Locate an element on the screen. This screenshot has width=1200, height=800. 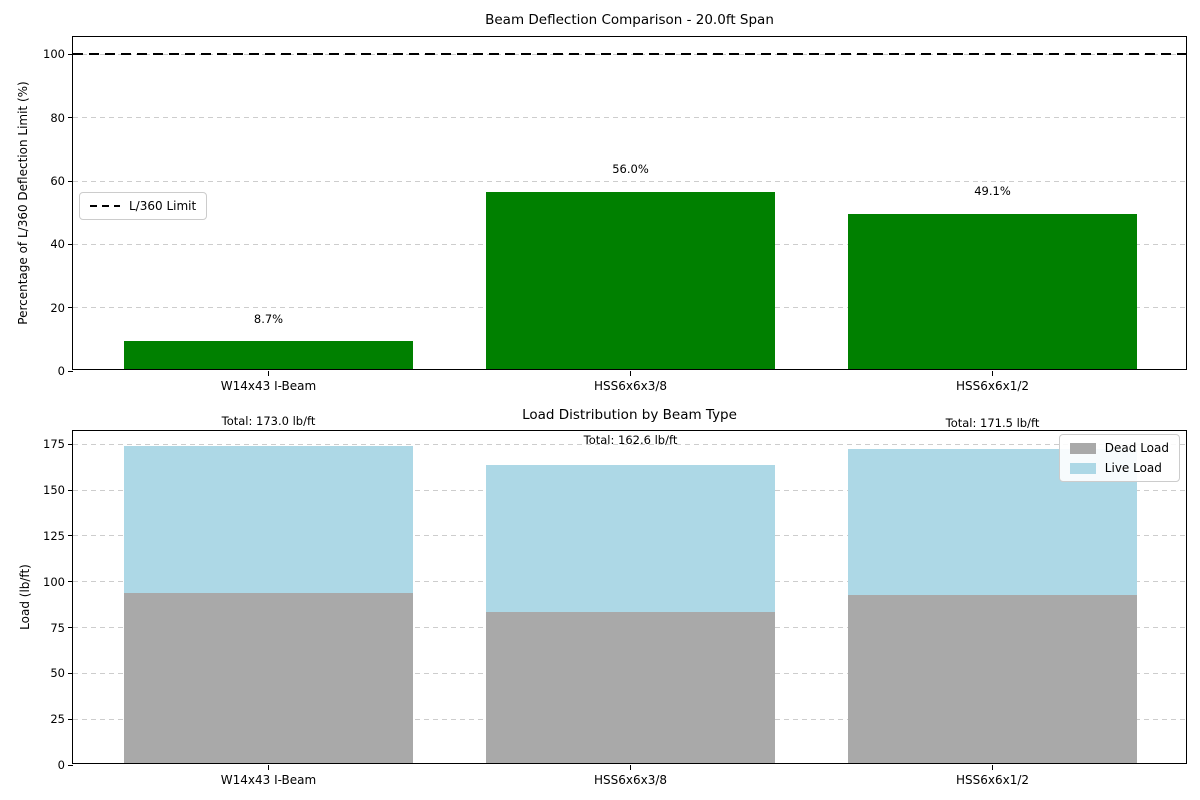
y-tick-label: 20 is located at coordinates (57, 307).